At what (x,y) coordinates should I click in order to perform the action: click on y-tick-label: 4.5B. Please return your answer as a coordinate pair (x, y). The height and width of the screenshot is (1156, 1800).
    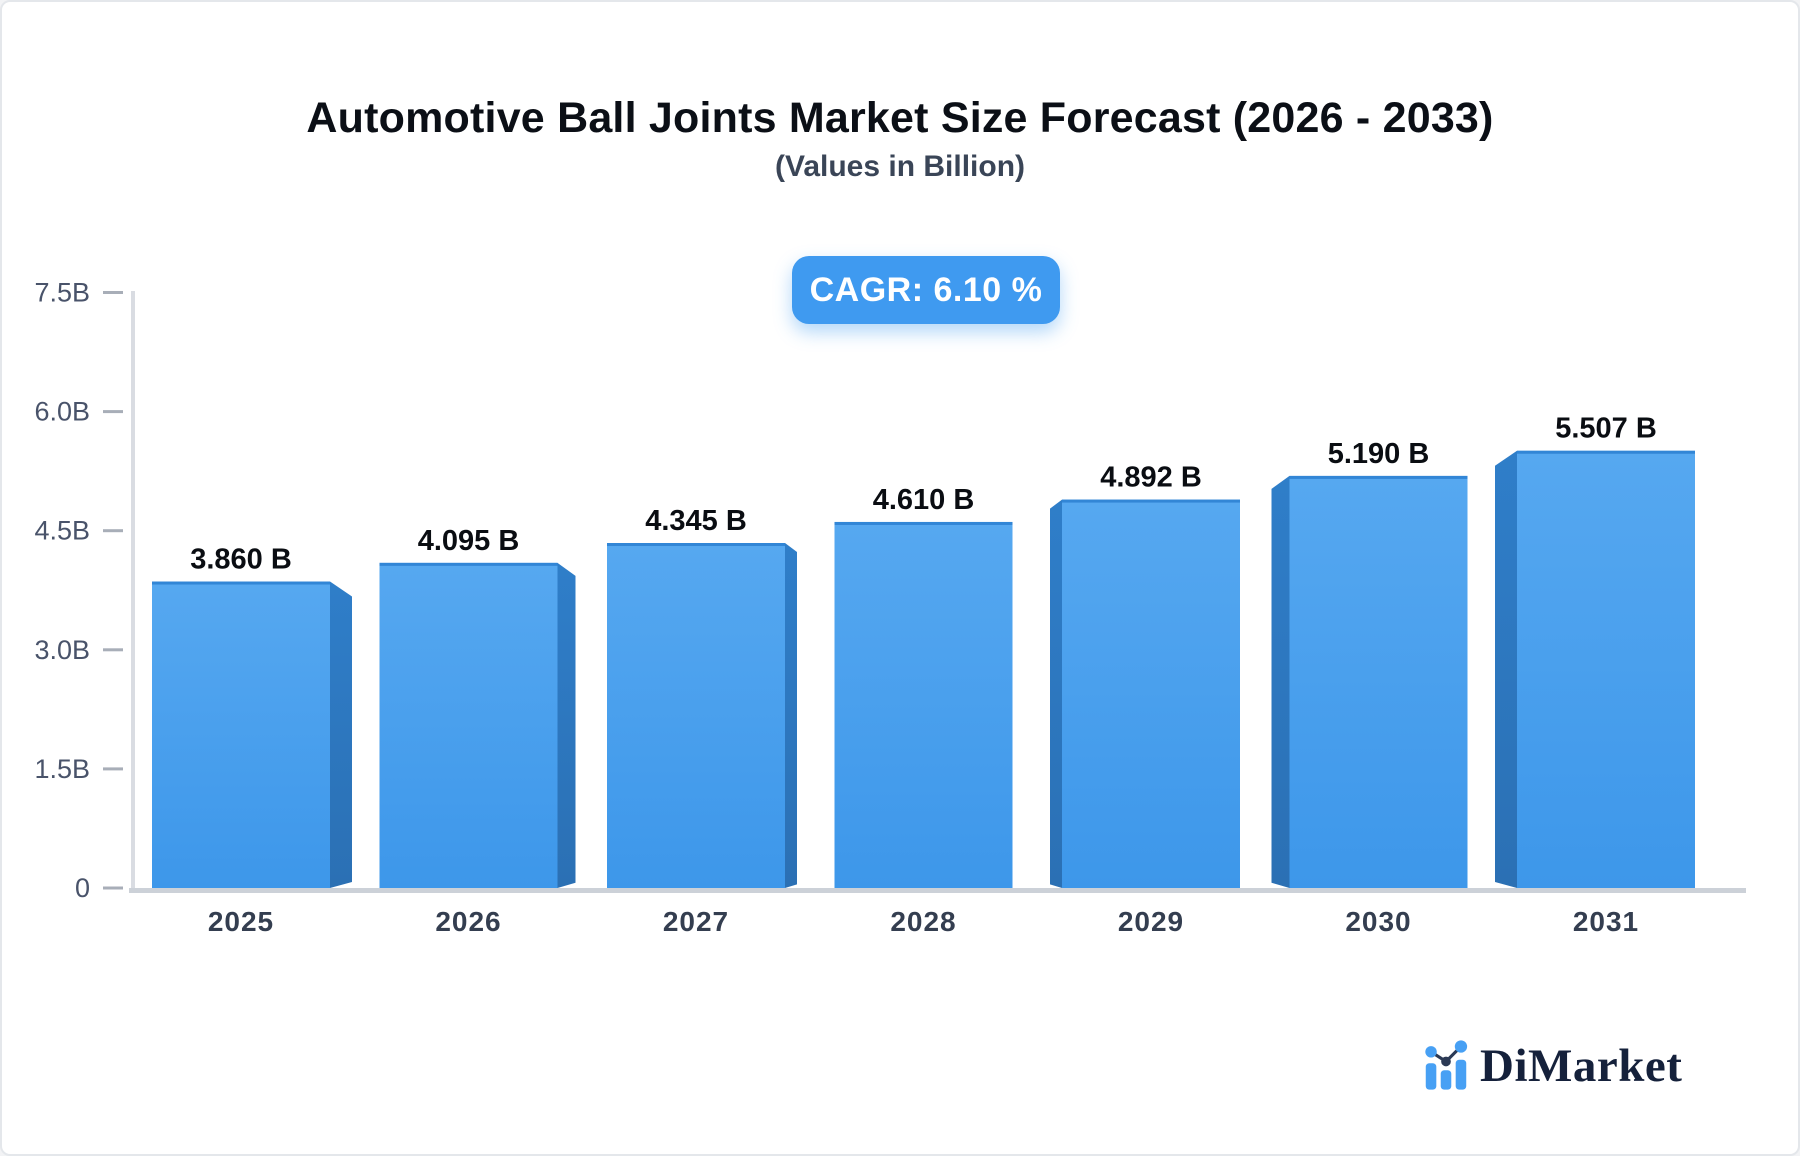
    Looking at the image, I should click on (62, 531).